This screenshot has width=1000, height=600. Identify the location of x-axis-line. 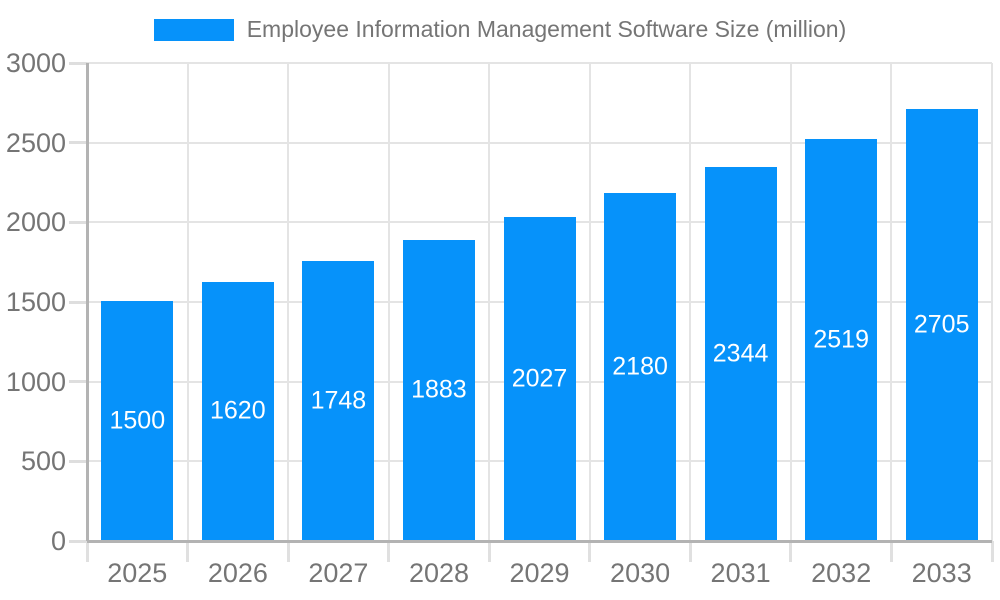
(539, 541).